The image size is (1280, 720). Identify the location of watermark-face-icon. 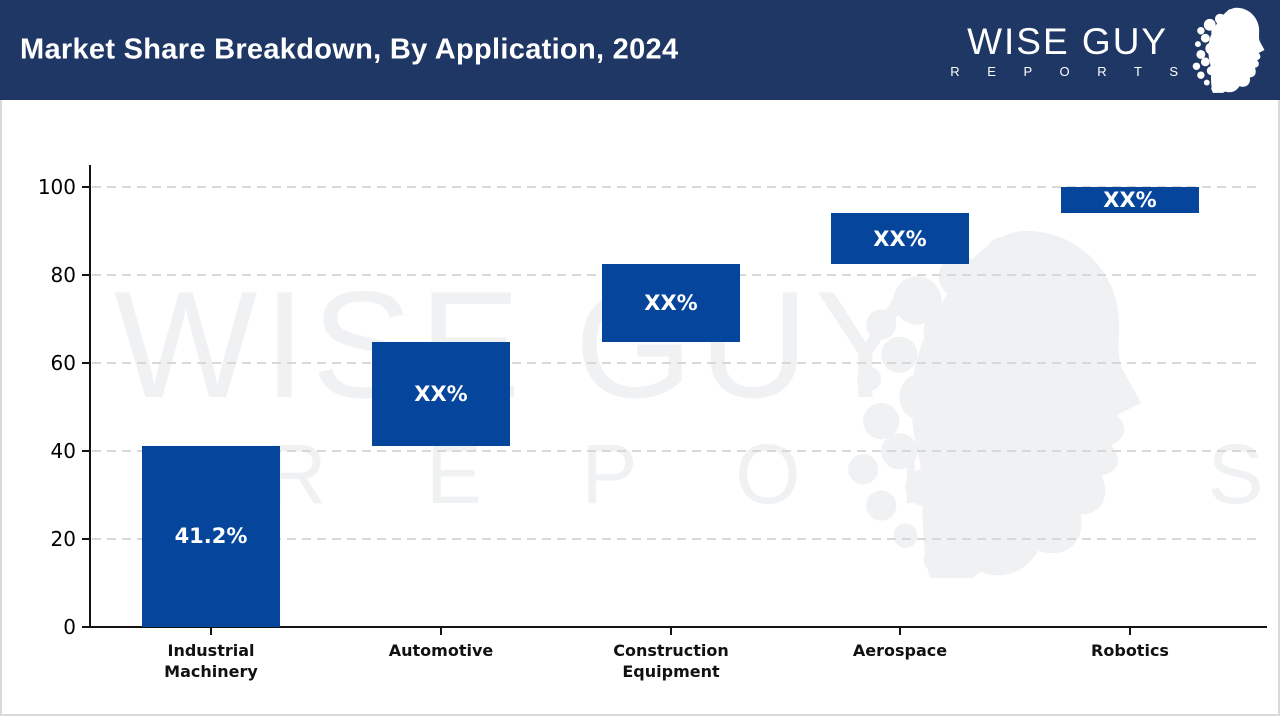
(994, 404).